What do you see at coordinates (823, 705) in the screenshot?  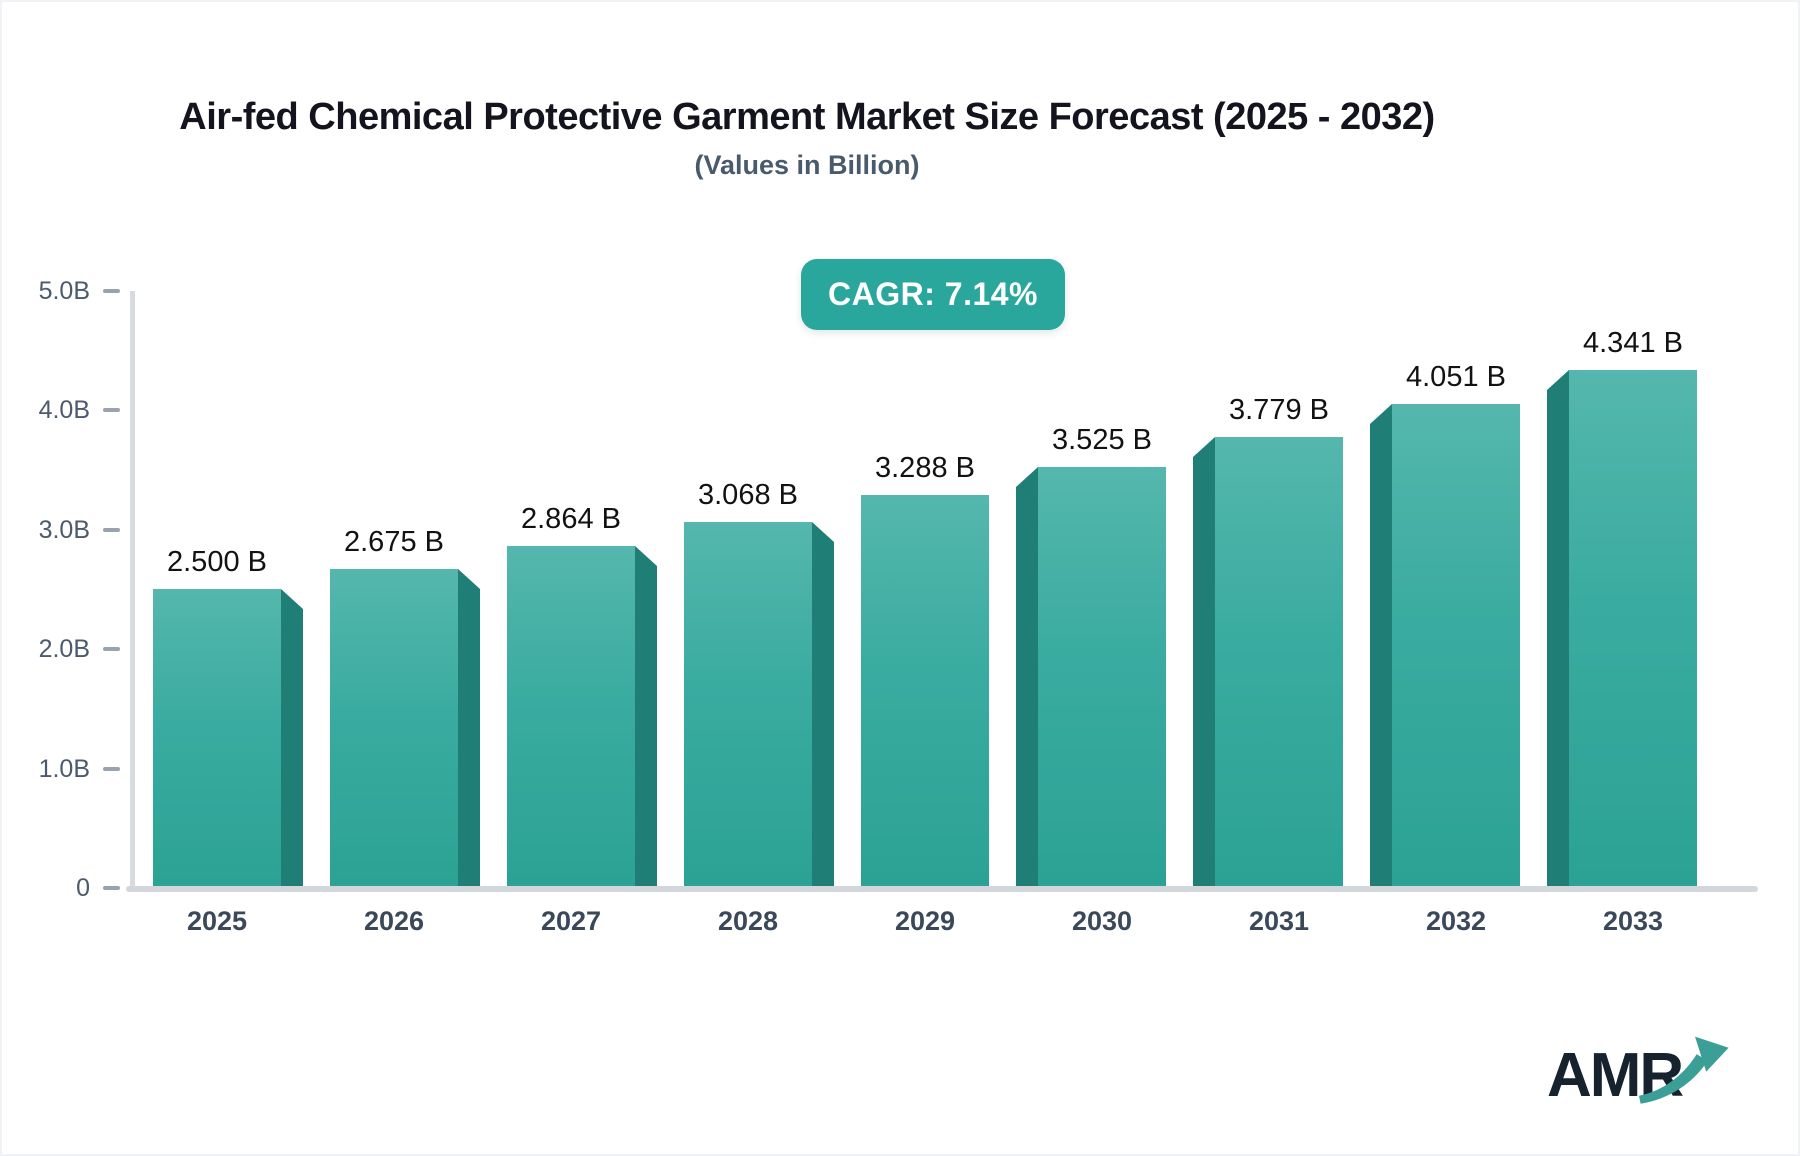 I see `bar-side-2028` at bounding box center [823, 705].